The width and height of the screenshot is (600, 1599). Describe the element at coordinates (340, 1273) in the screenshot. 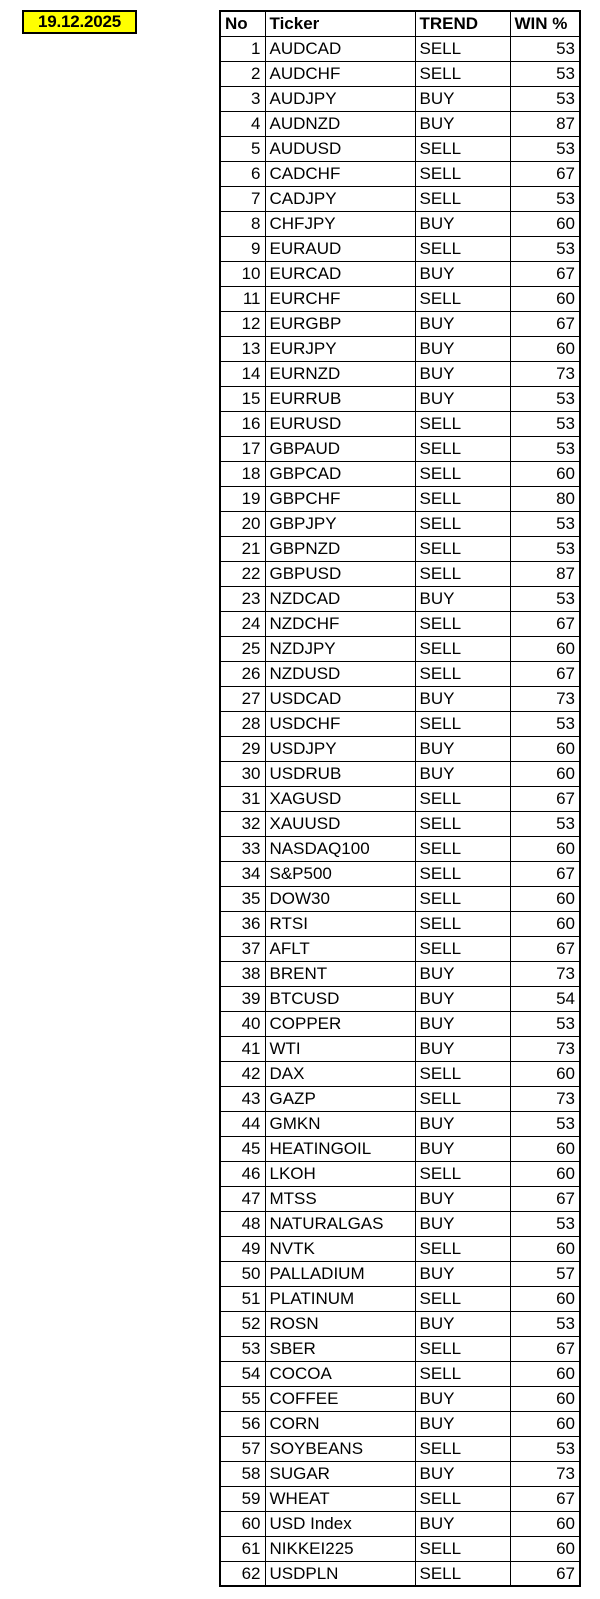

I see `cell-ticker: PALLADIUM` at that location.